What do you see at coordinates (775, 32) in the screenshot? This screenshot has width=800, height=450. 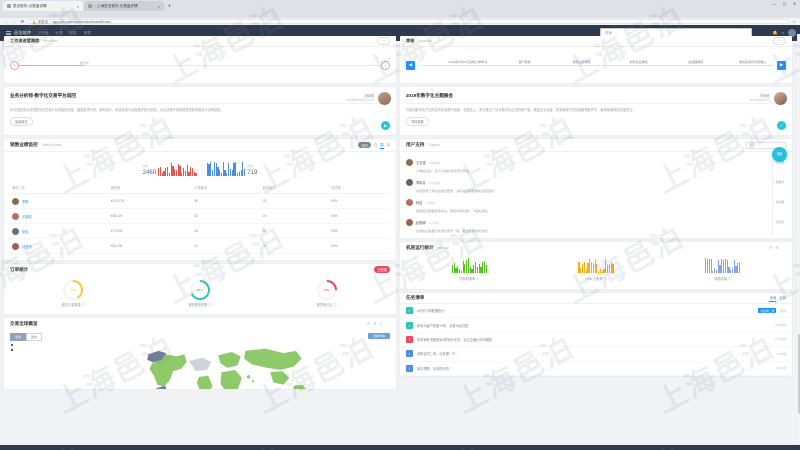 I see `bell-icon: 🔔` at bounding box center [775, 32].